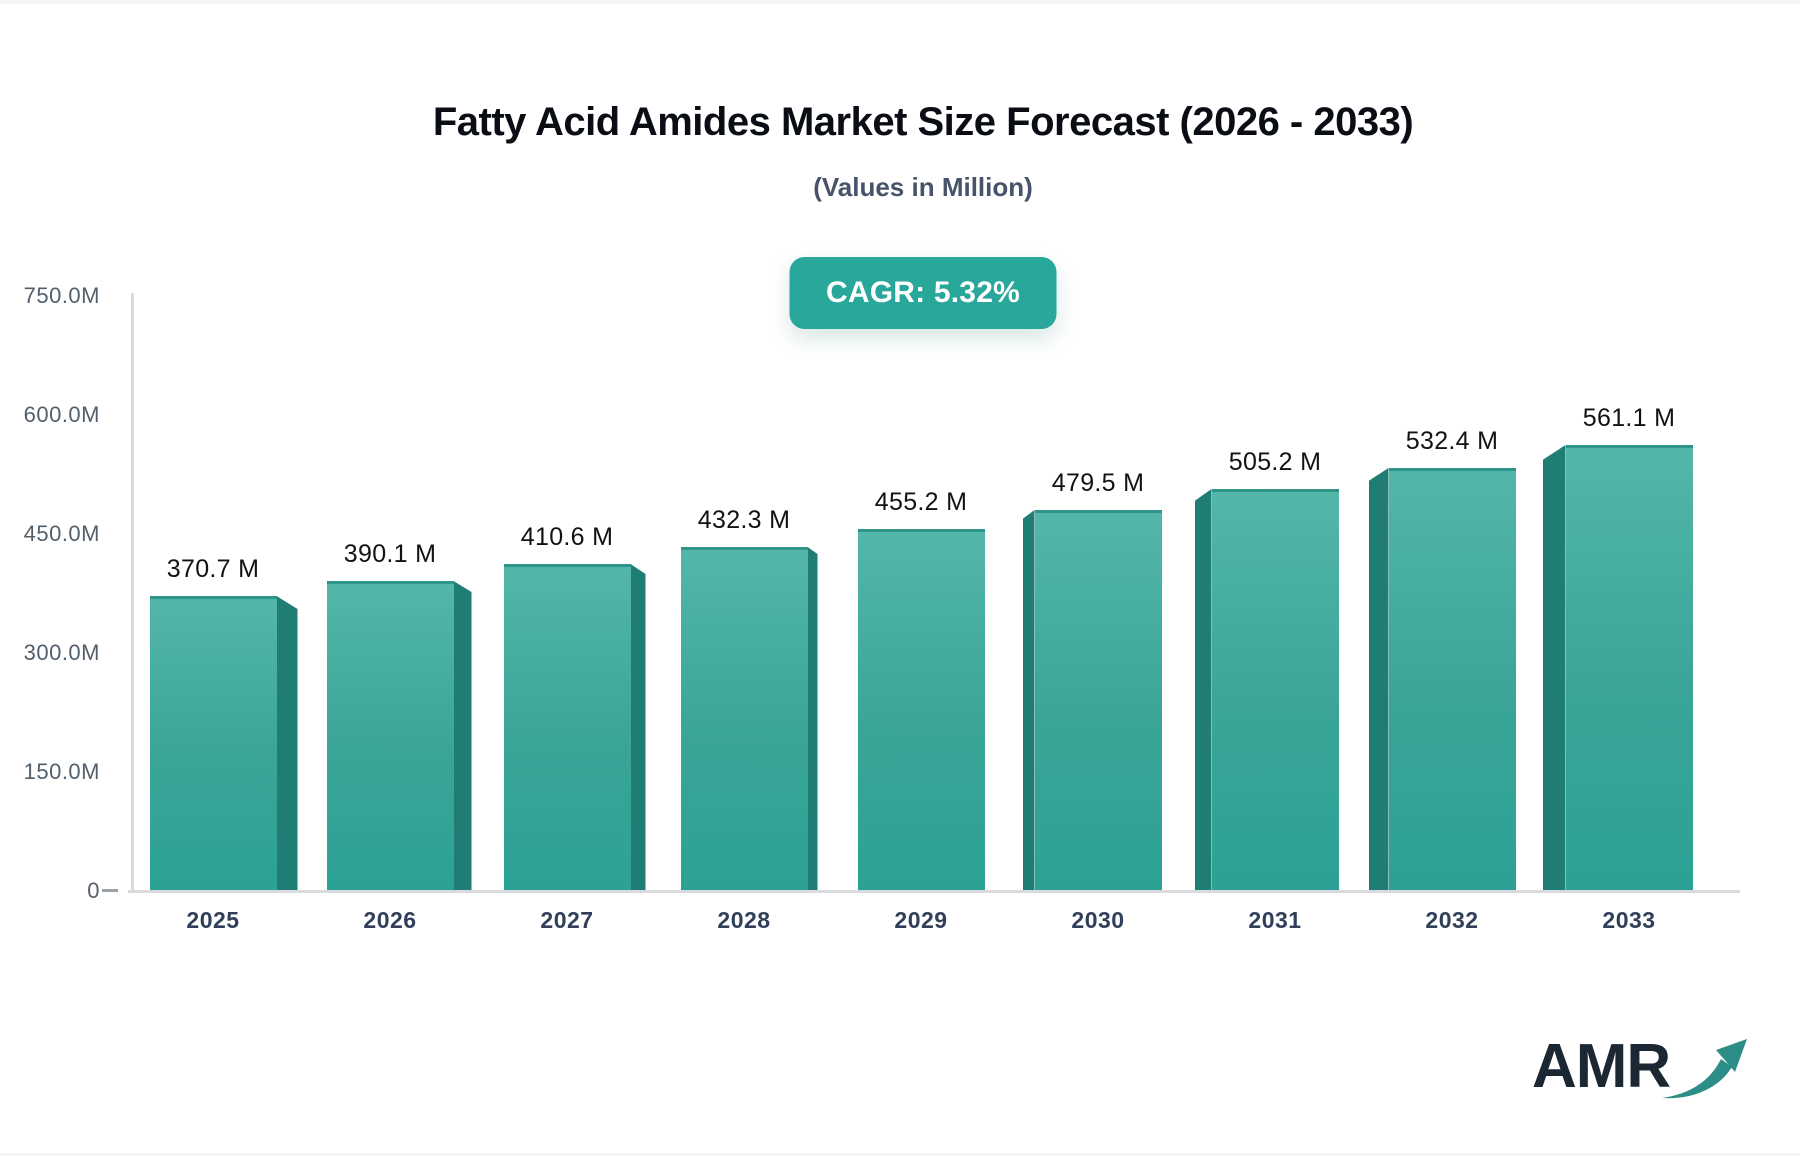 The height and width of the screenshot is (1156, 1800). What do you see at coordinates (812, 718) in the screenshot?
I see `bar-side-2028` at bounding box center [812, 718].